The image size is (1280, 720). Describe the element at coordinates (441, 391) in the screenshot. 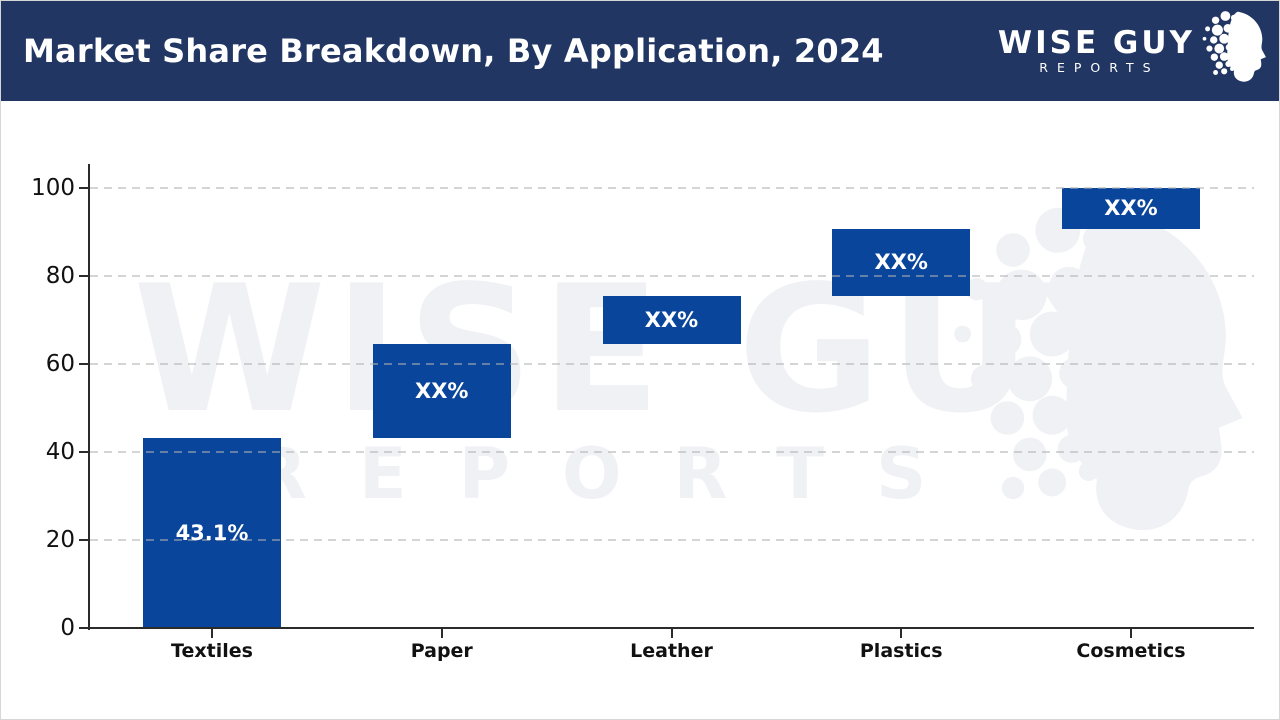

I see `bar-paper` at that location.